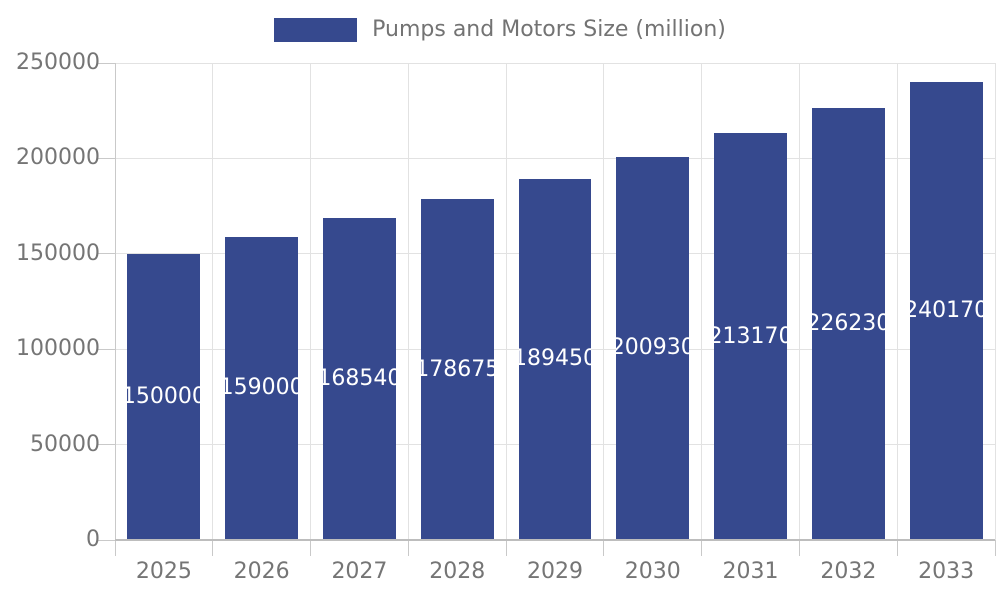  I want to click on bar-2028: 178675, so click(457, 369).